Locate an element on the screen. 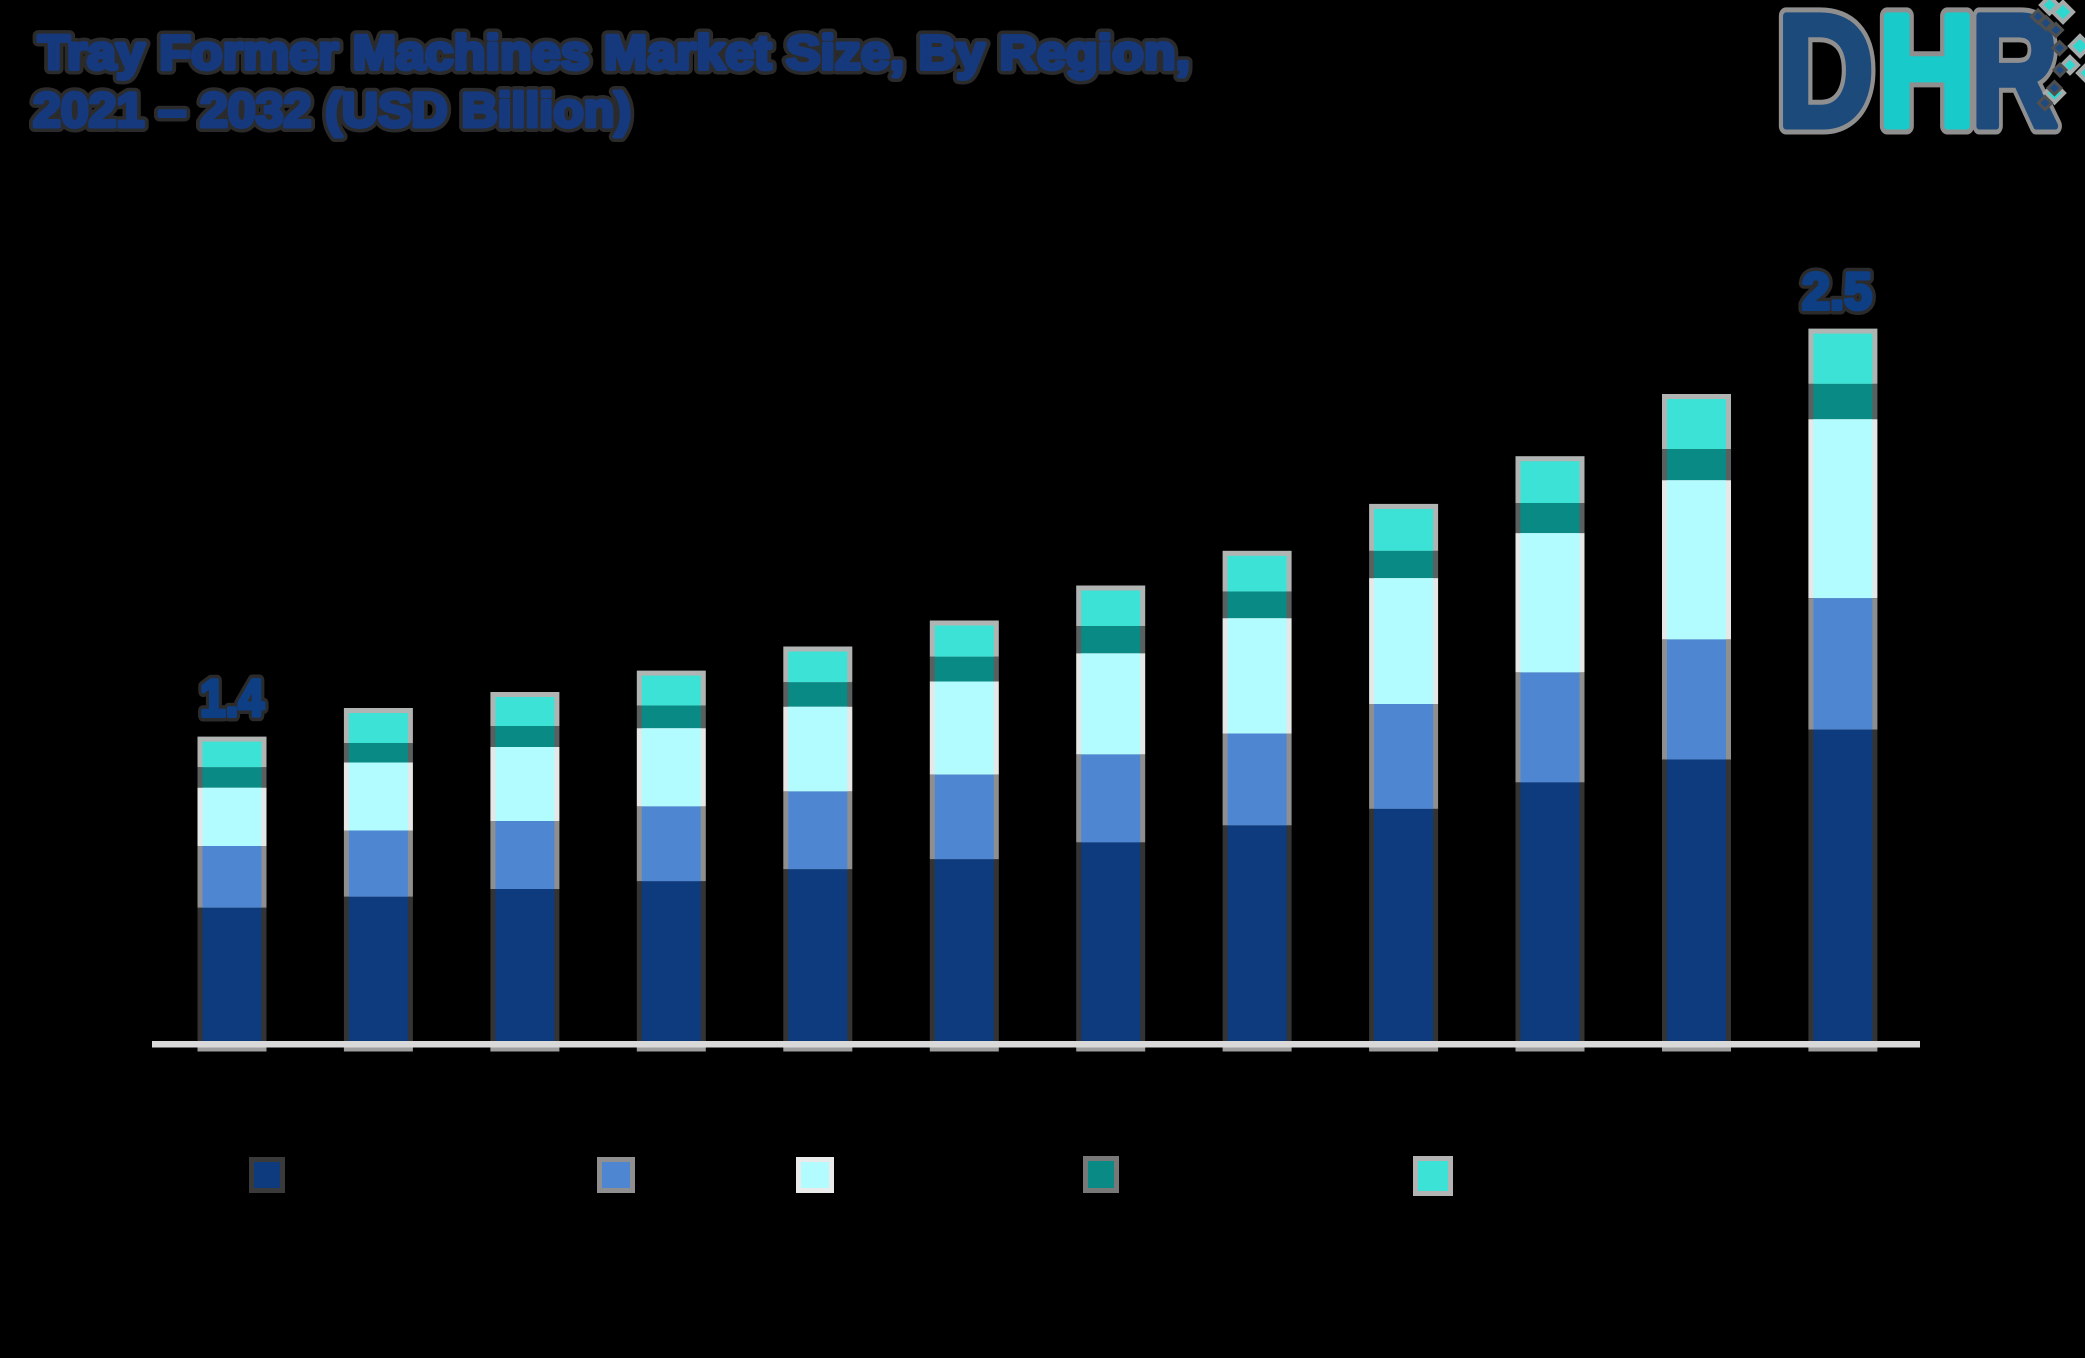 This screenshot has width=2085, height=1358. svg-text: H is located at coordinates (1927, 80).